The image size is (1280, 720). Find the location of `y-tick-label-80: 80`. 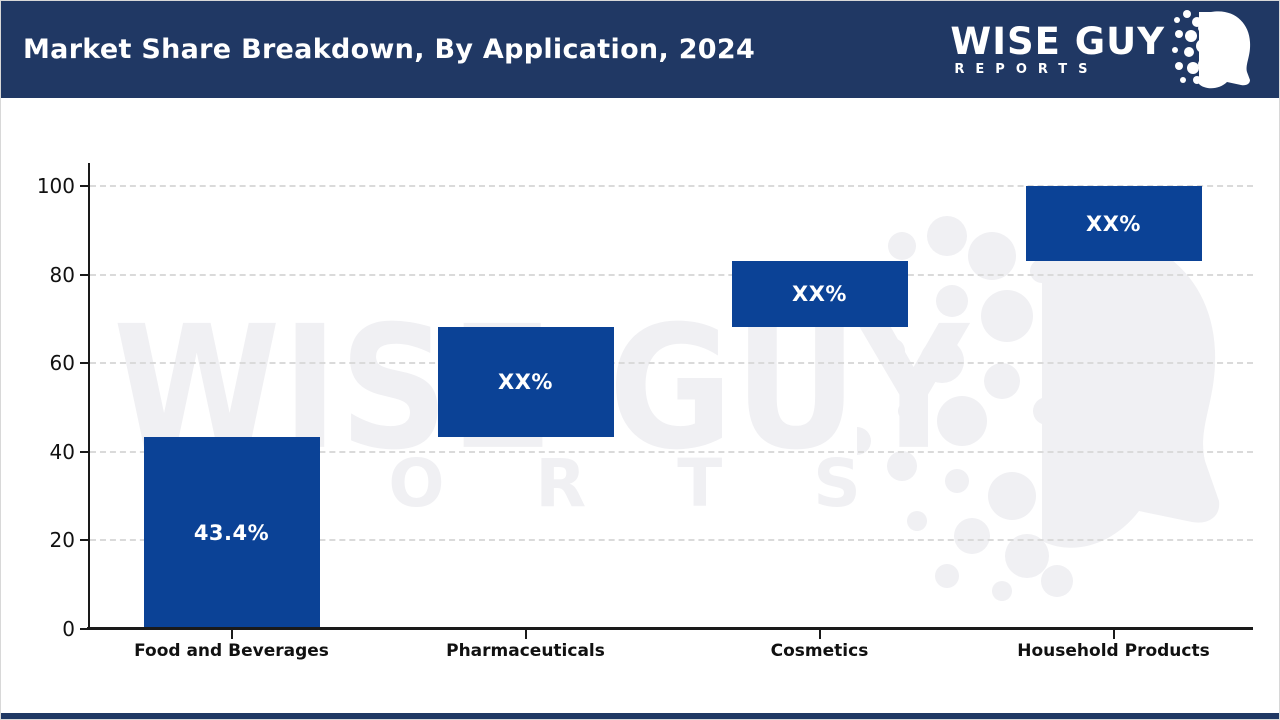

y-tick-label-80: 80 is located at coordinates (62, 274).